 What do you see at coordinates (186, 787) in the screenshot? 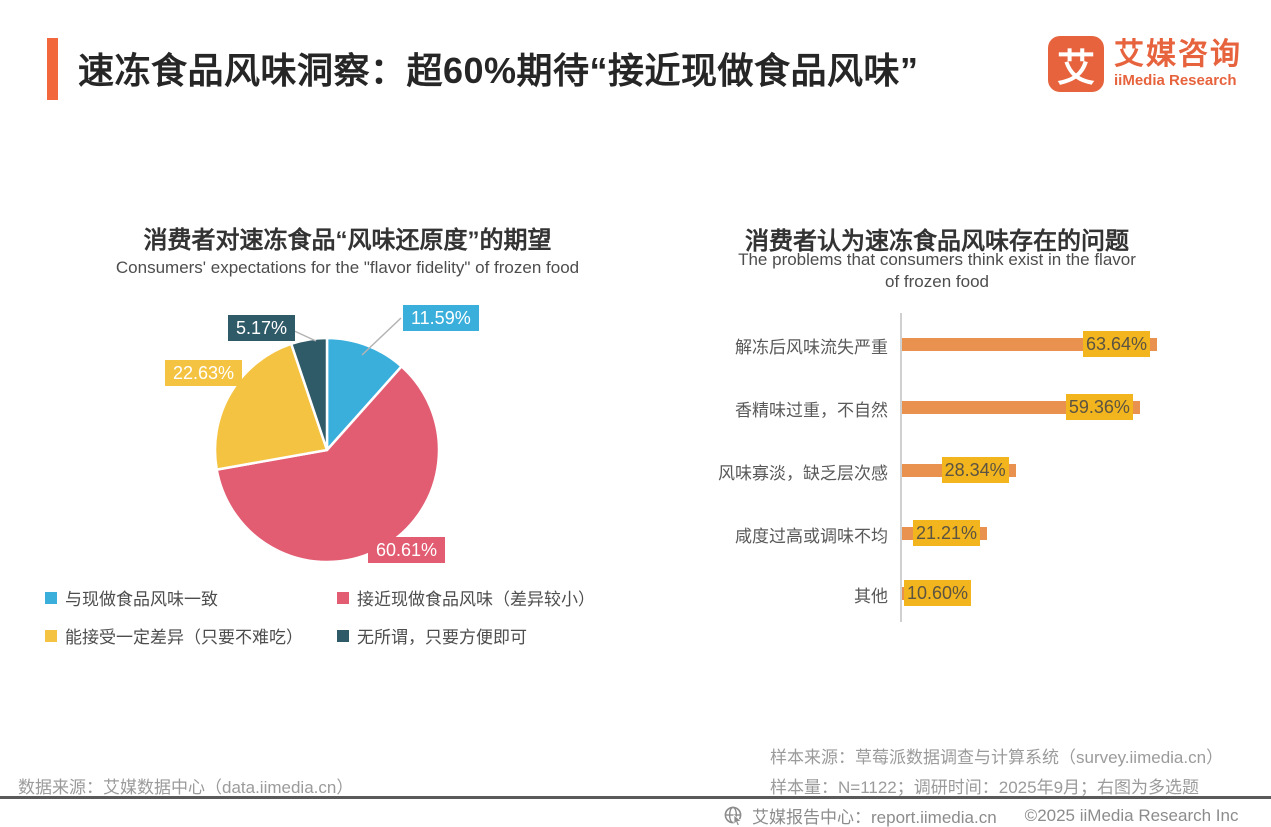
I see `data-source-note: 数据来源：艾媒数据中心（data.iimedia.cn）` at bounding box center [186, 787].